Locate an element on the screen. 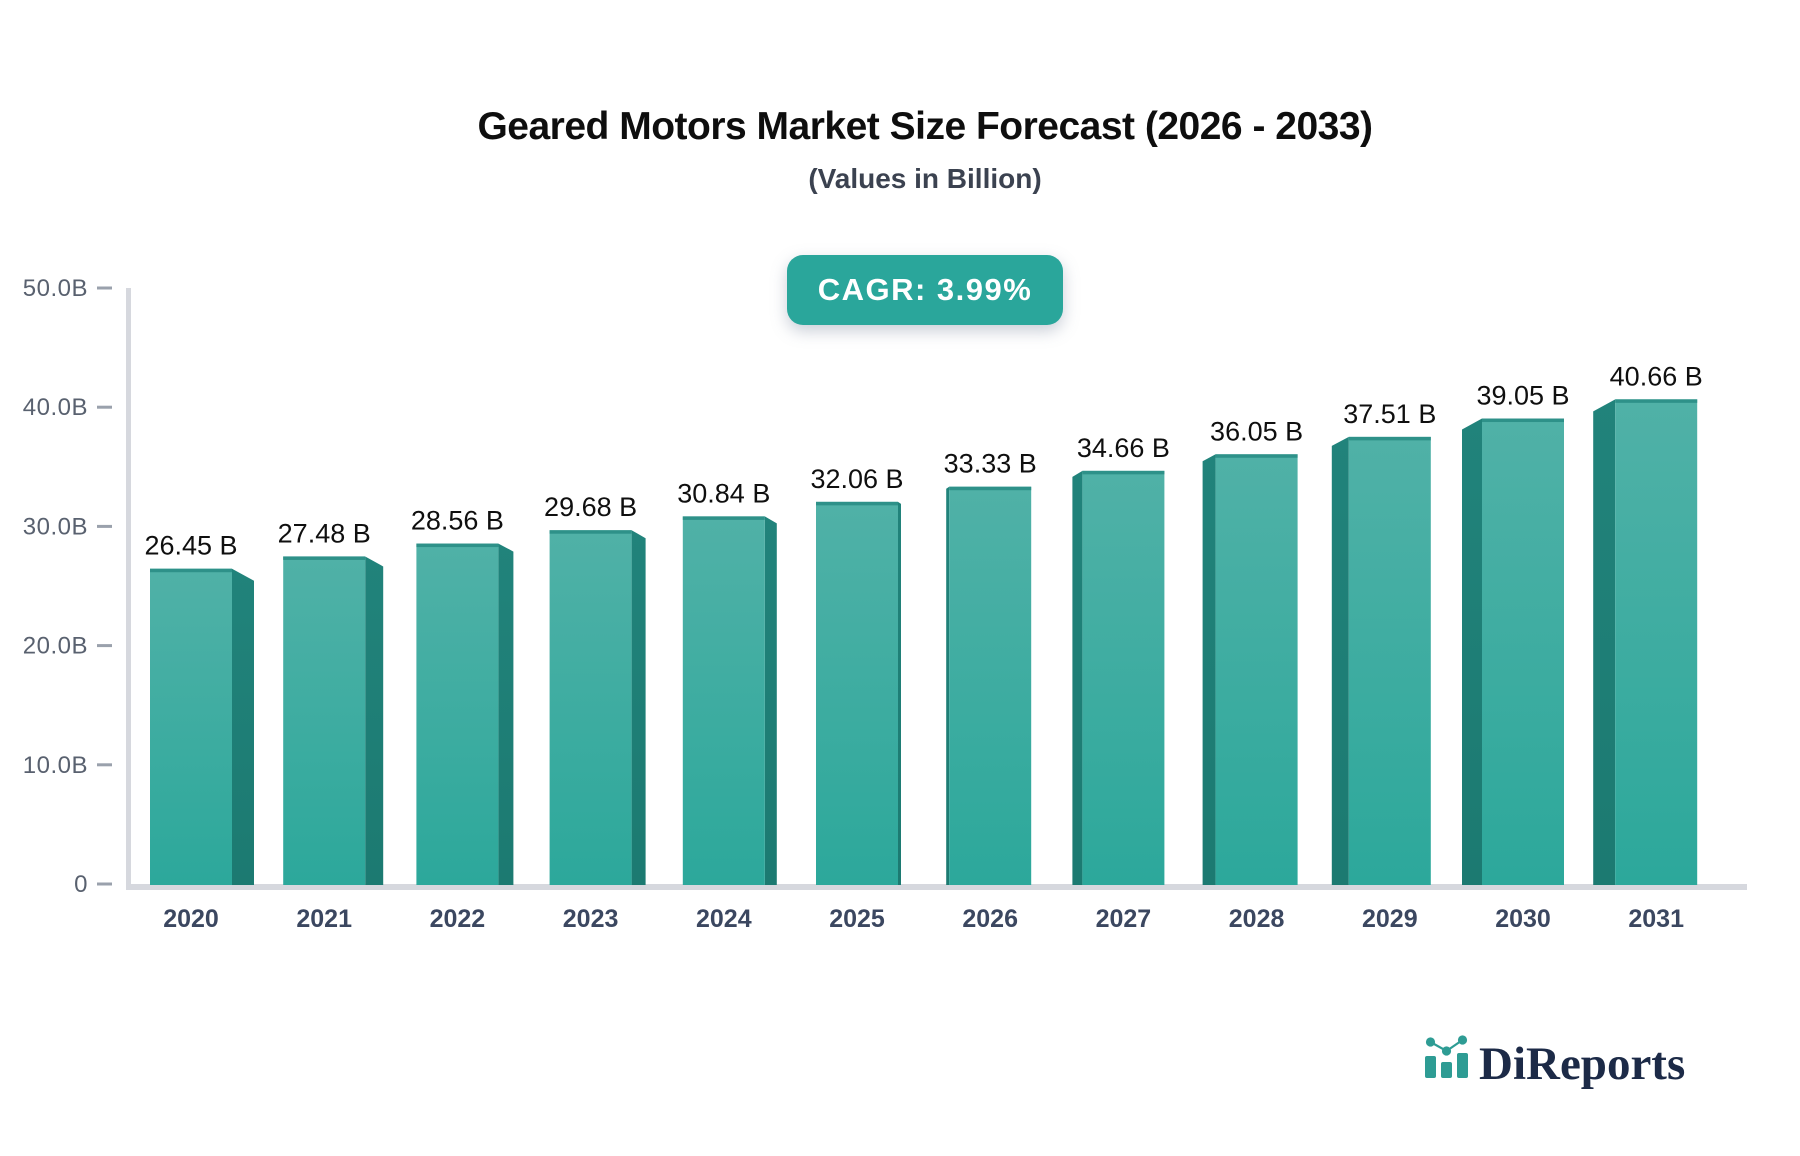 This screenshot has width=1800, height=1156. x-axis-label: 2027 is located at coordinates (1124, 919).